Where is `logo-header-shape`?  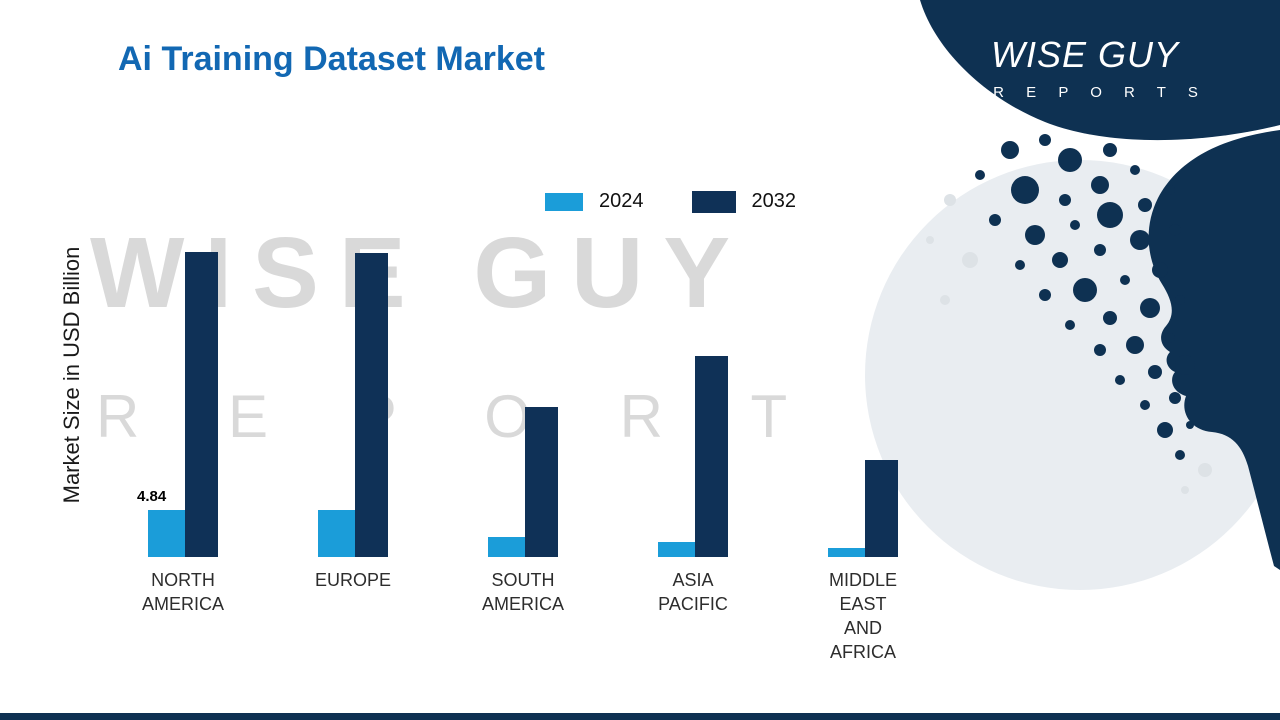
logo-header-shape is located at coordinates (1100, 70).